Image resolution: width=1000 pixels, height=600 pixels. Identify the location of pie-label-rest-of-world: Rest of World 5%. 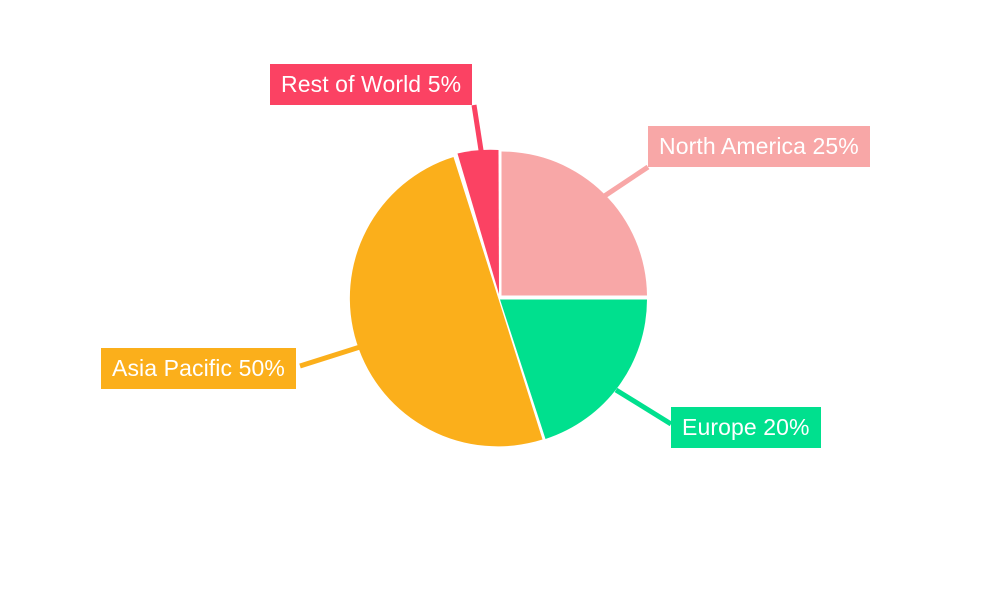
(371, 84).